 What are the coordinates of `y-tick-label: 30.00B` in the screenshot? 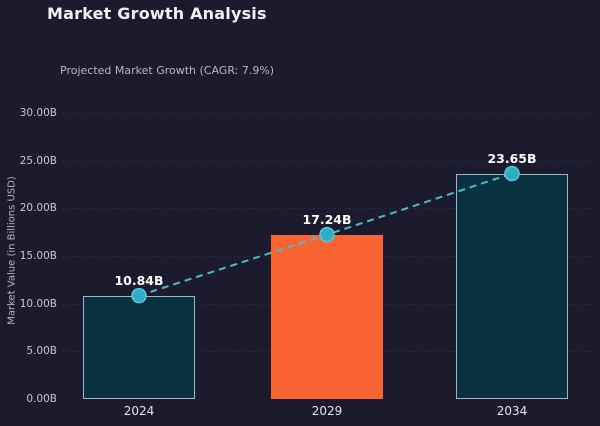 It's located at (38, 113).